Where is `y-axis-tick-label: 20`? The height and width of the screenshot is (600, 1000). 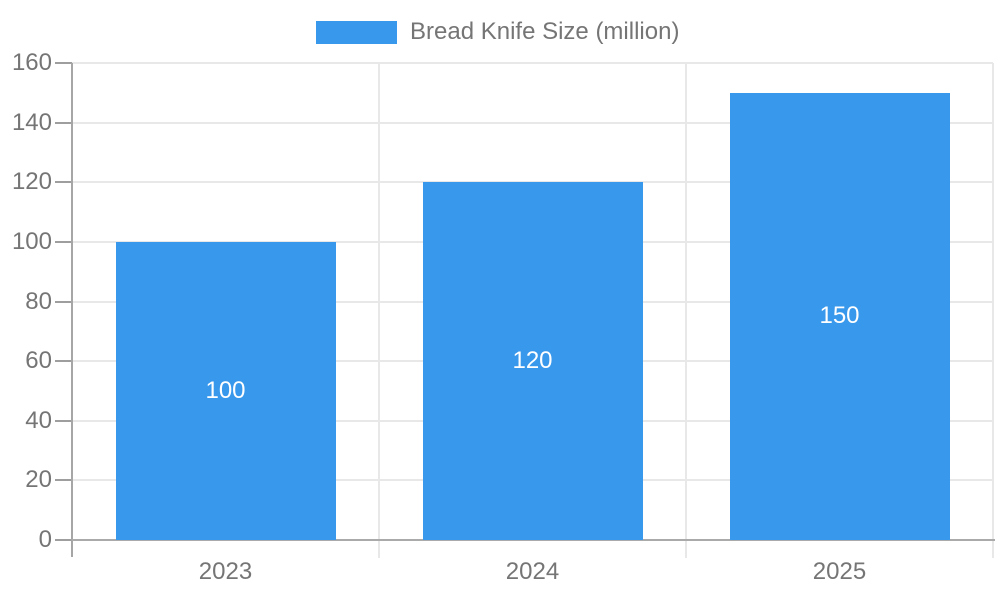
y-axis-tick-label: 20 is located at coordinates (38, 480).